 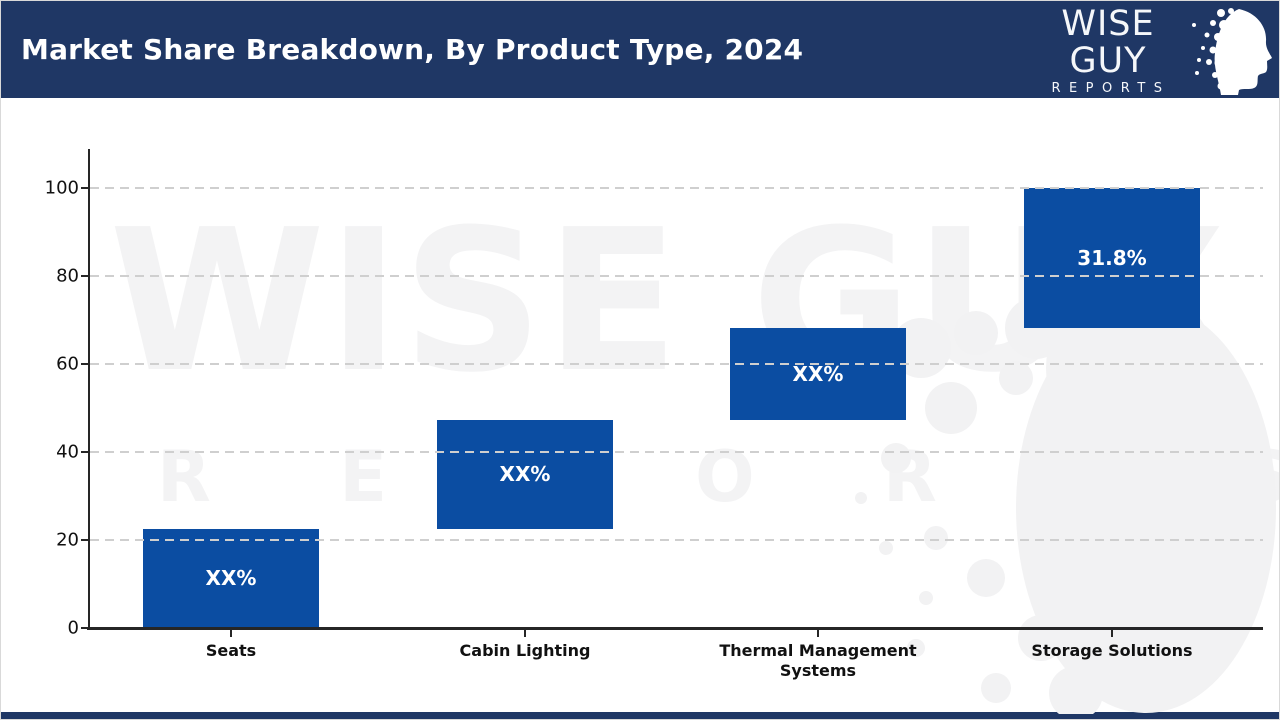 I want to click on logo-face-icon, so click(x=1232, y=51).